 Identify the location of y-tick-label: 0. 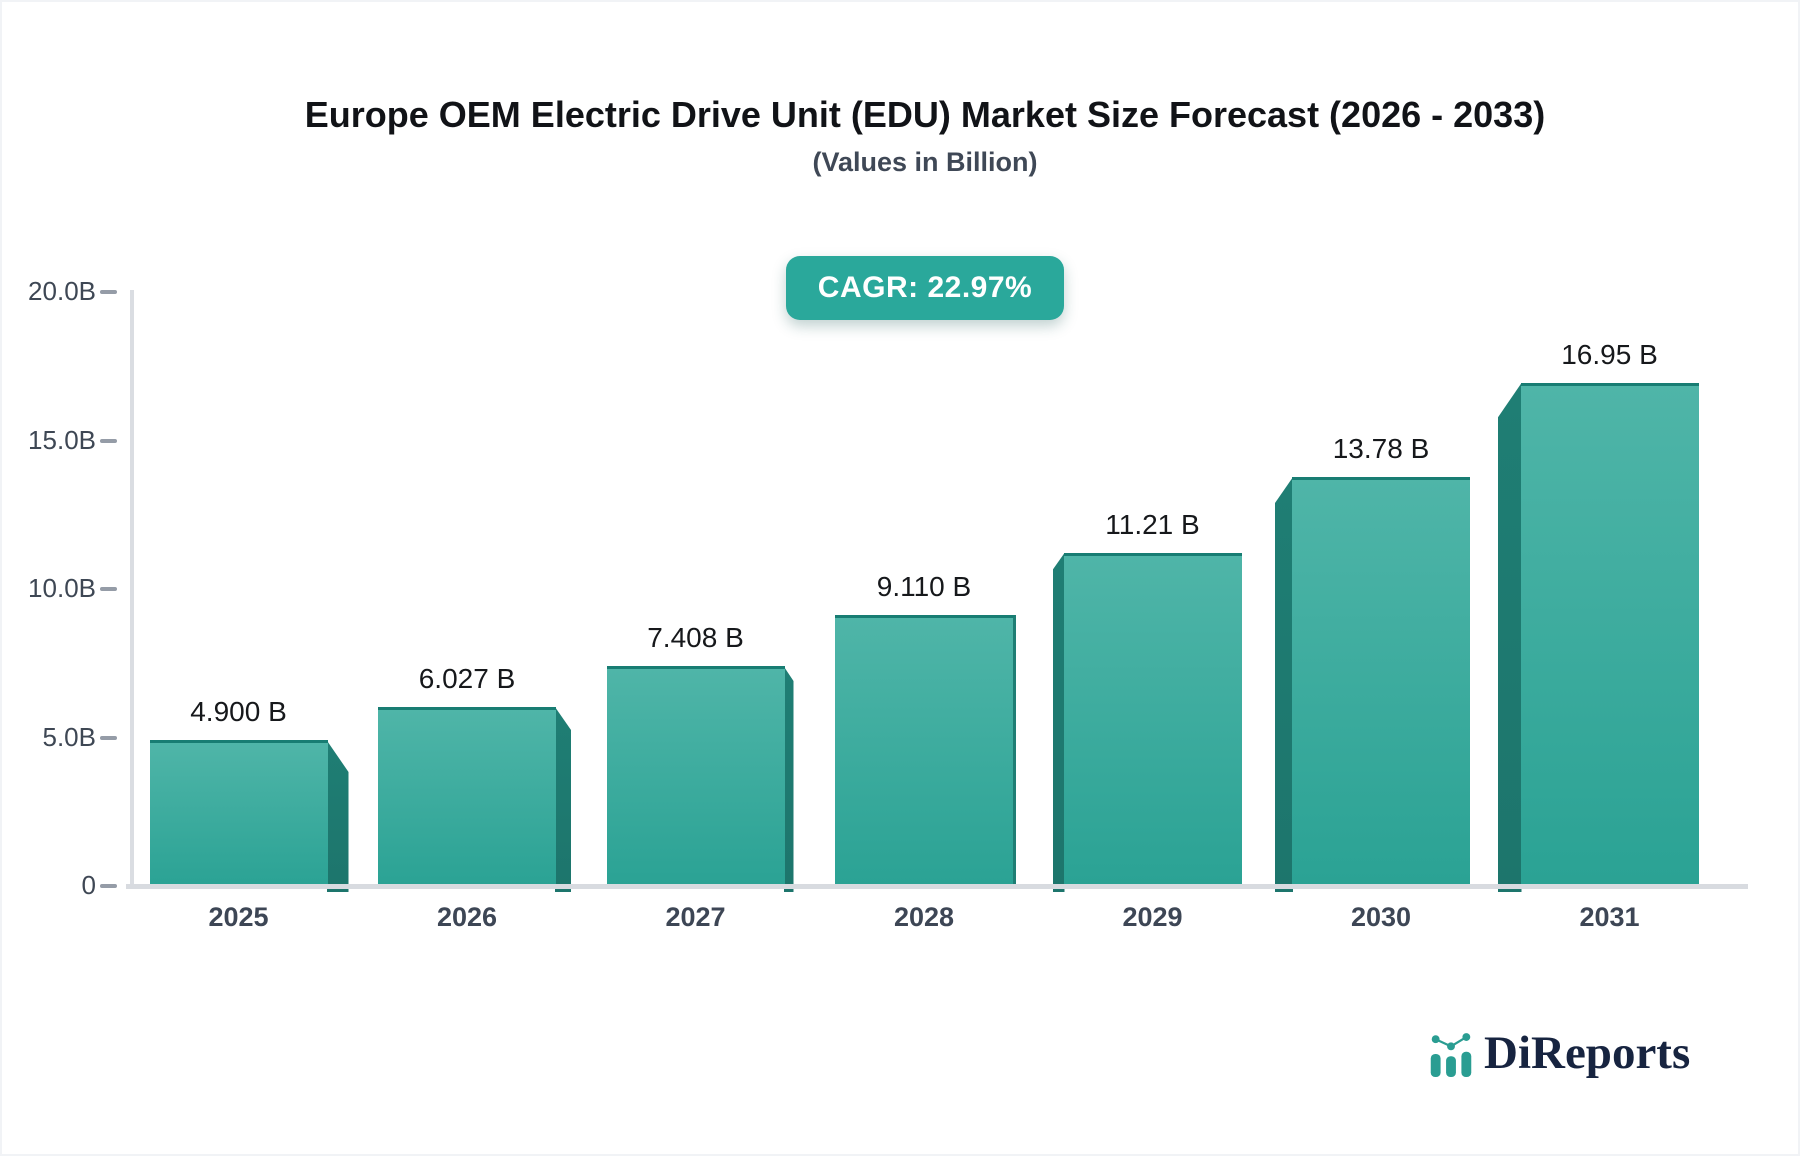
(88, 885).